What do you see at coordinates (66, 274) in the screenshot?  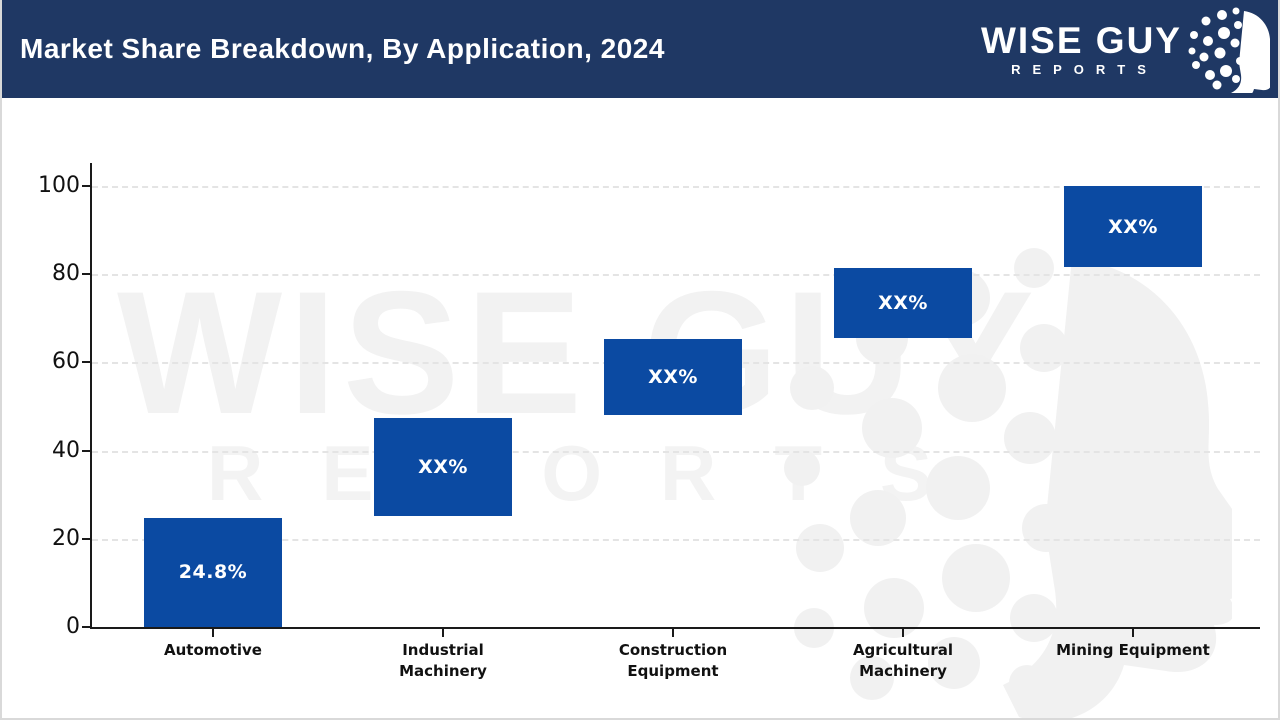 I see `y-axis-tick-label: 80` at bounding box center [66, 274].